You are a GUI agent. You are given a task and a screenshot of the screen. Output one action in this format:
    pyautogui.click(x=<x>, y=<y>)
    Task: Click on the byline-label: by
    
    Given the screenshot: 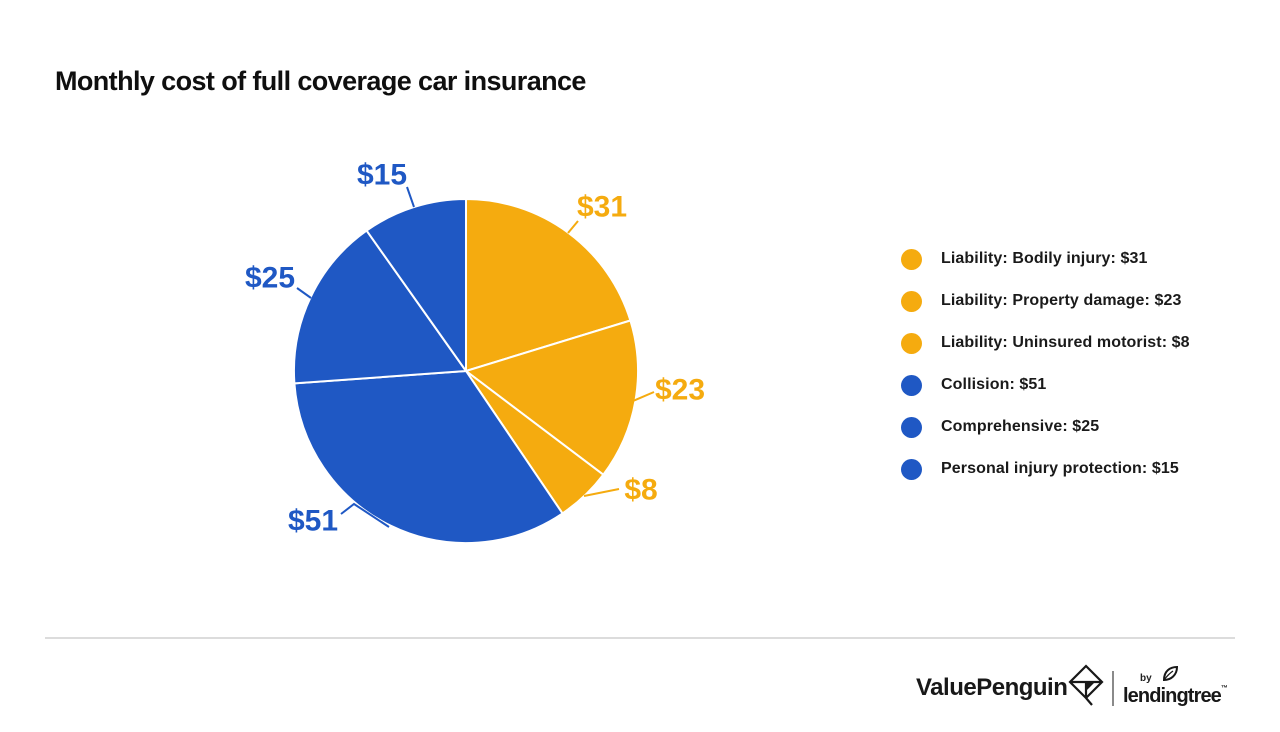 What is the action you would take?
    pyautogui.click(x=1146, y=678)
    